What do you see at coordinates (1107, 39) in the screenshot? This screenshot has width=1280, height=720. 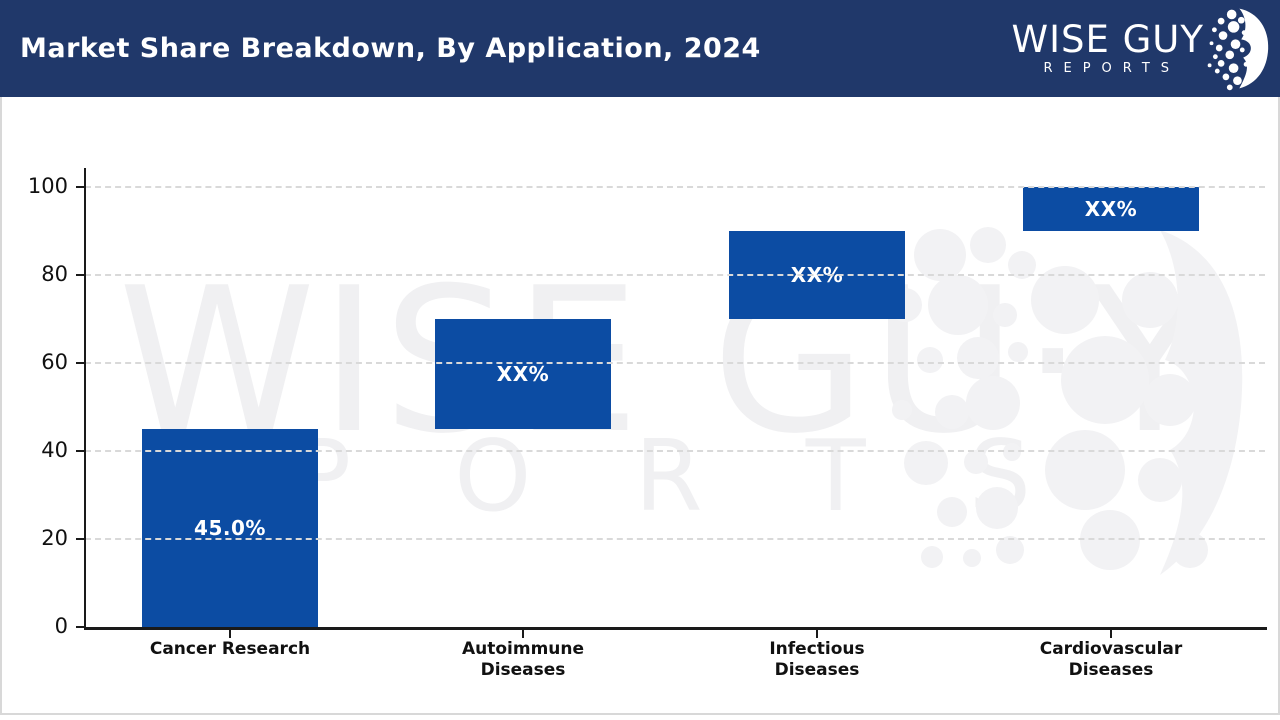 I see `logo-name: WISE GUY` at bounding box center [1107, 39].